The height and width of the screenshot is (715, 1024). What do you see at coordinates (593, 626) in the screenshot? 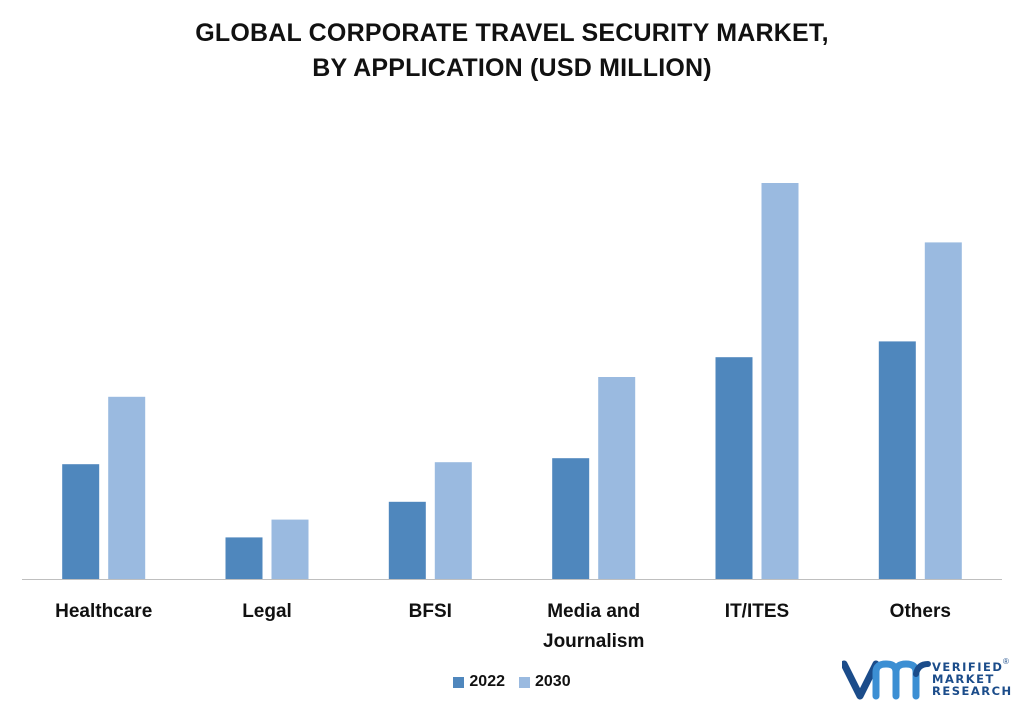
I see `category-label-media-and-journalism: Media and Journalism` at bounding box center [593, 626].